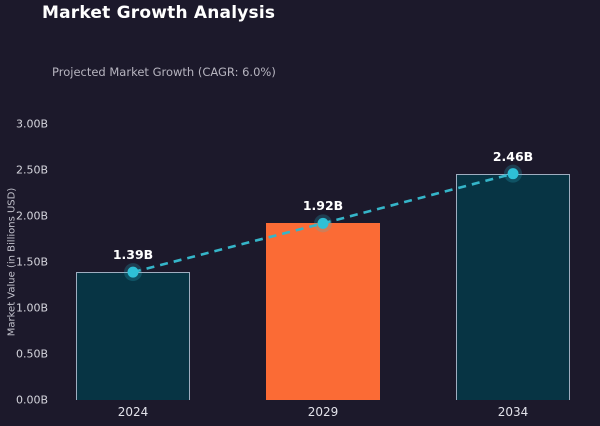 This screenshot has width=600, height=426. I want to click on y-tick-label: 2.00B, so click(31, 216).